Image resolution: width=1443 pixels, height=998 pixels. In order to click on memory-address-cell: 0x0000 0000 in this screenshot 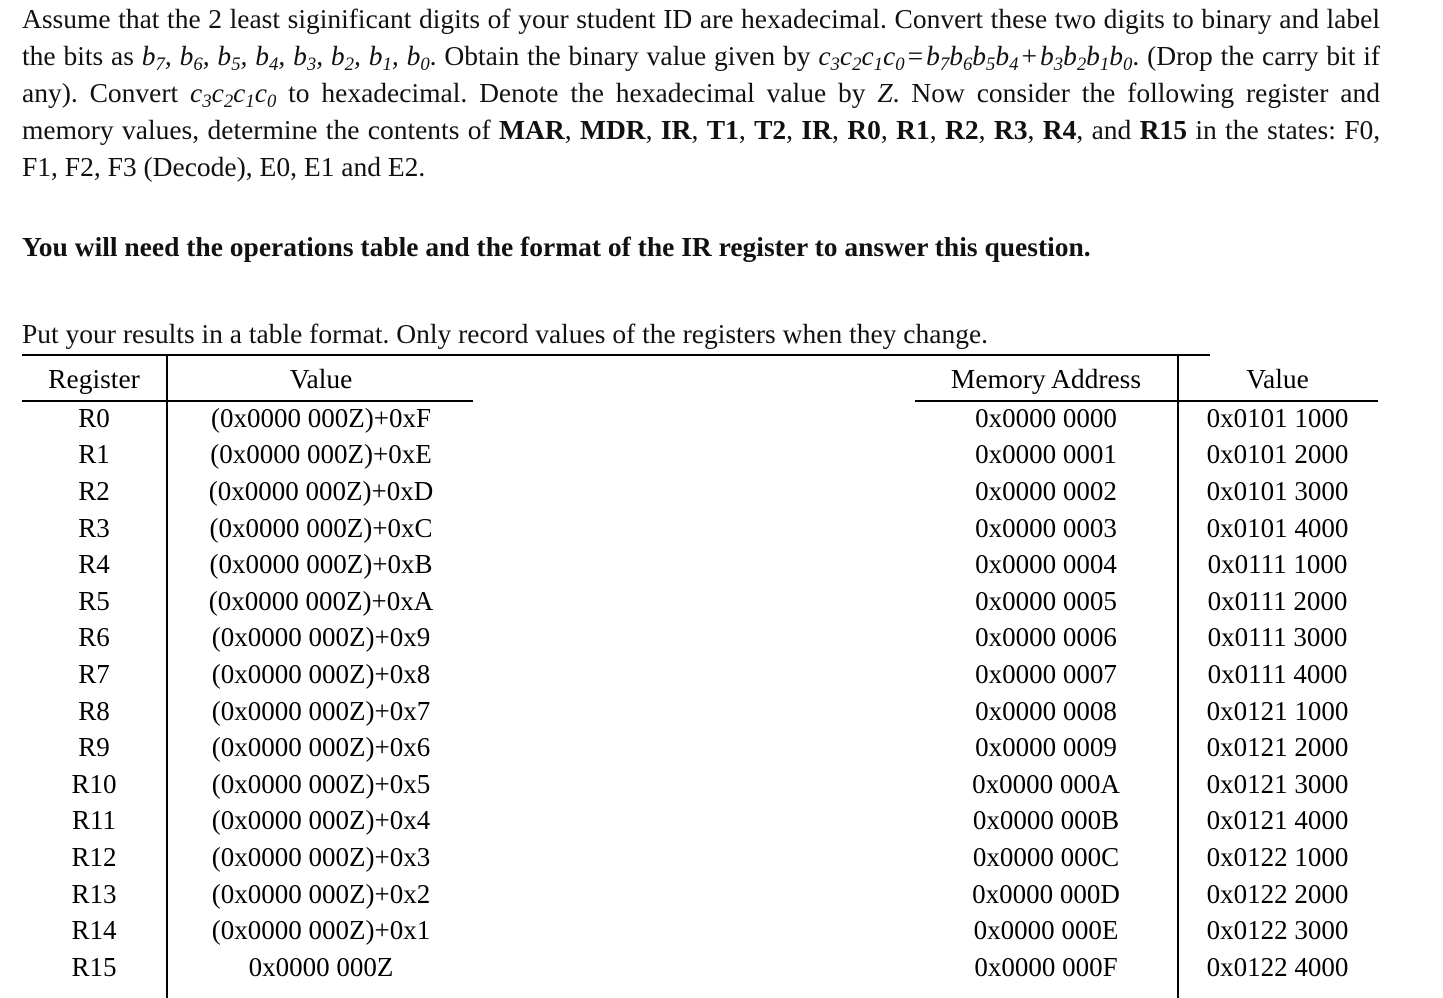, I will do `click(1046, 417)`.